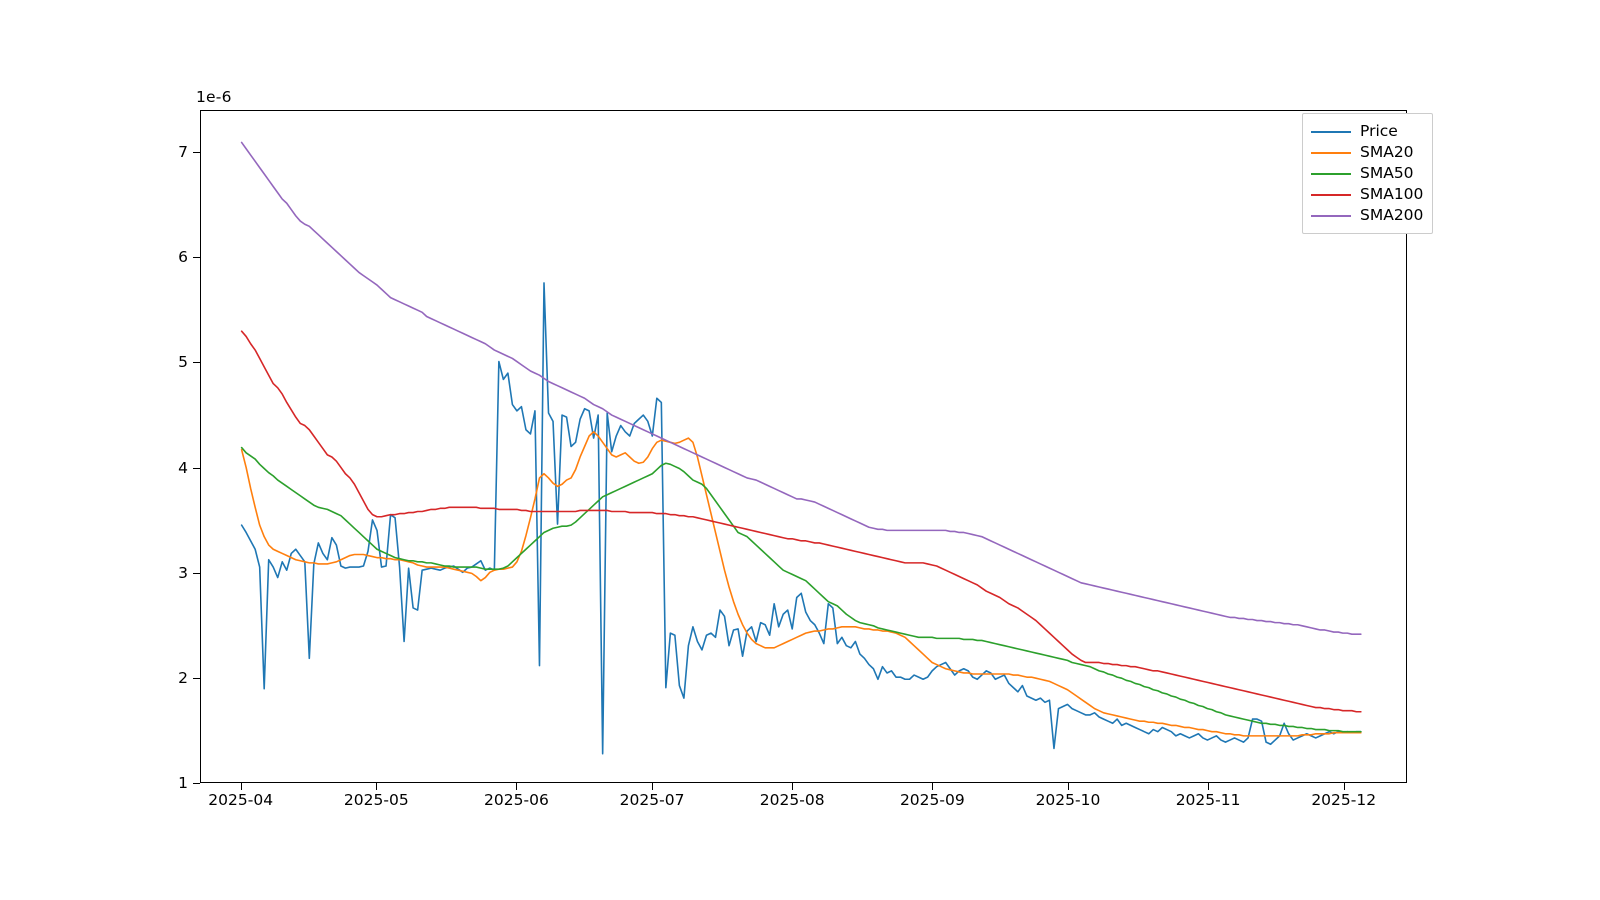  I want to click on legend-swatch-sma20-icon, so click(1331, 152).